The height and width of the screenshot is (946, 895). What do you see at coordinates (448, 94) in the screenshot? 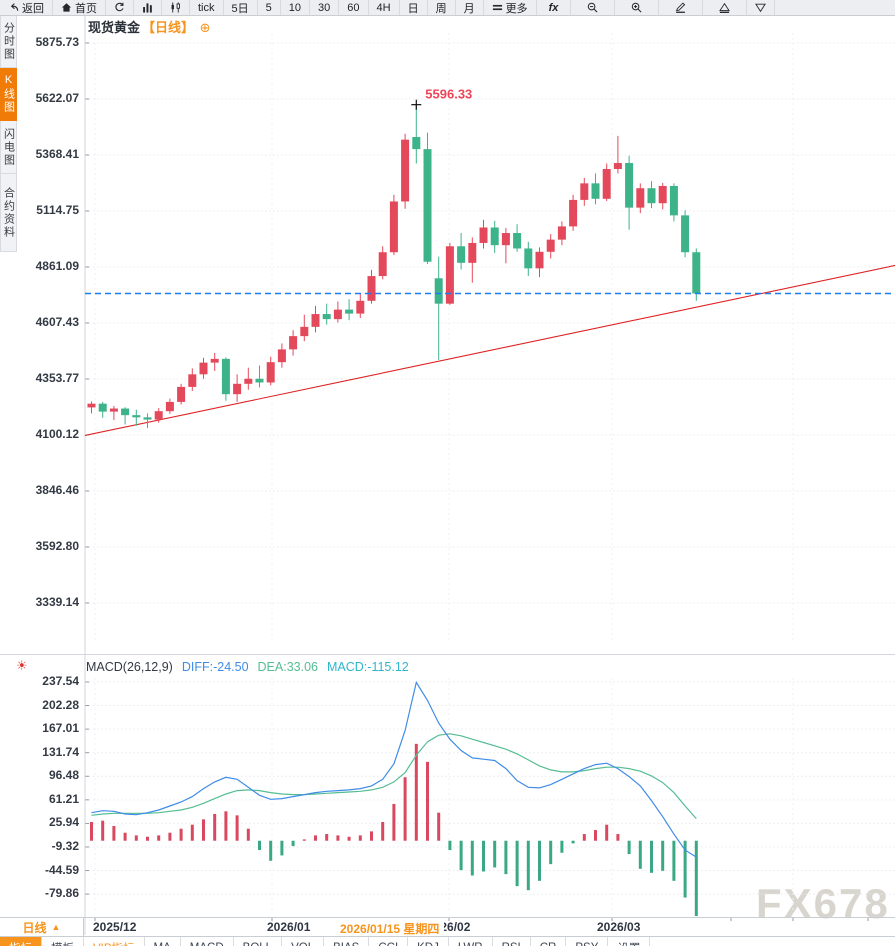
I see `high-price-label: 5596.33` at bounding box center [448, 94].